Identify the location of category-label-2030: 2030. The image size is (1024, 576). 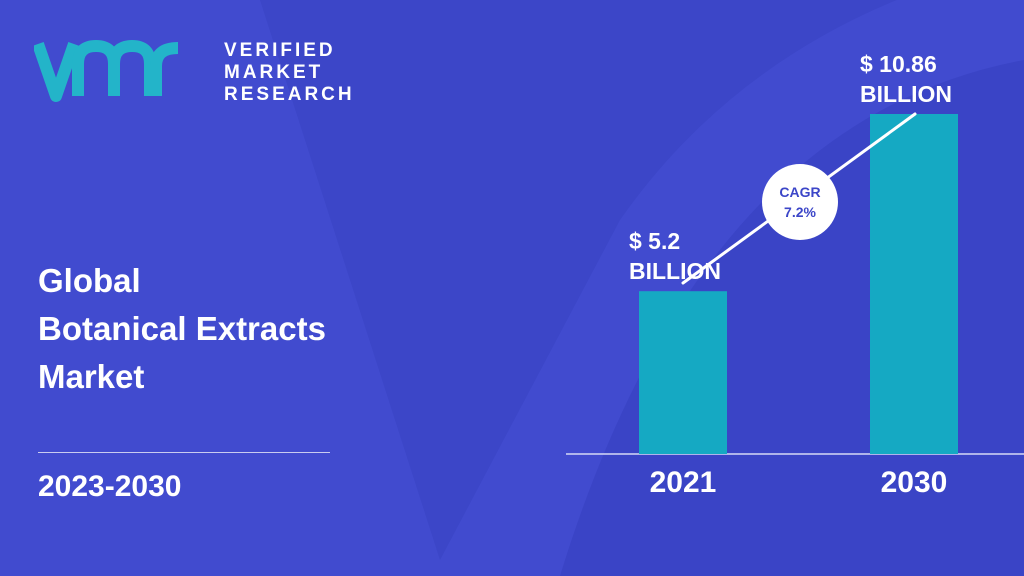
(914, 482).